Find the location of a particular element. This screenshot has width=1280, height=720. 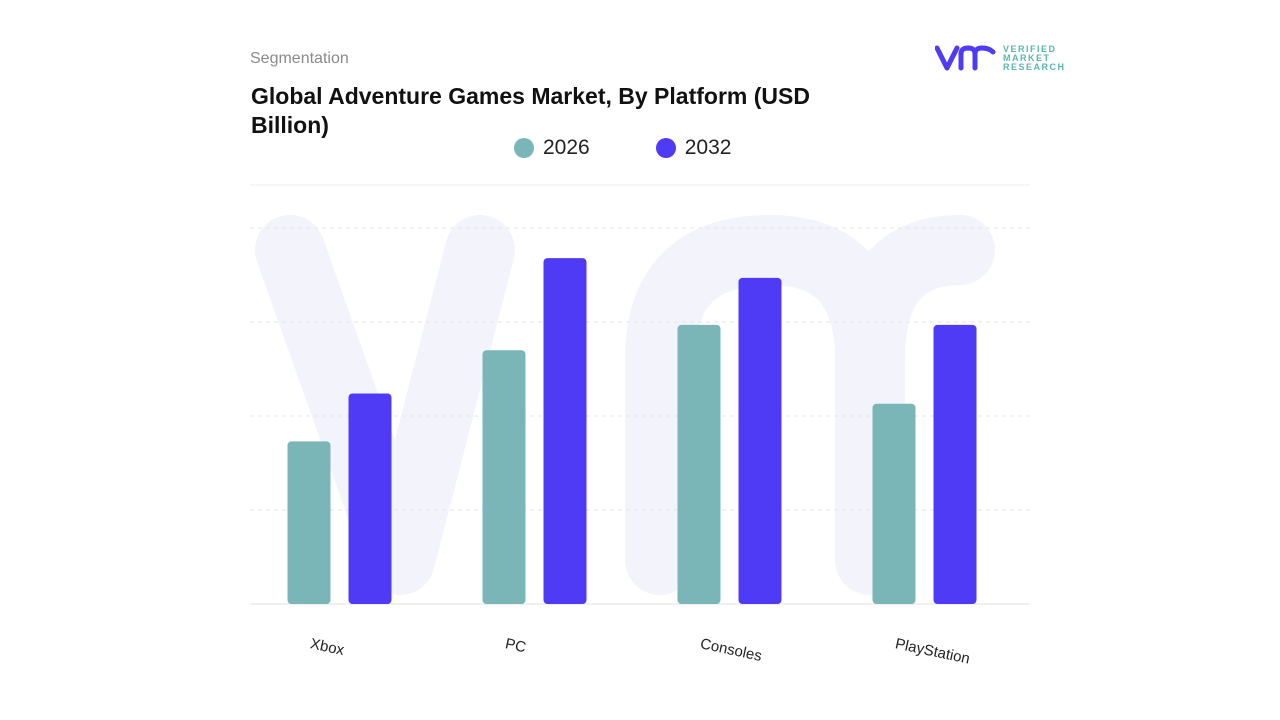

bar-xbox-2032 is located at coordinates (370, 498).